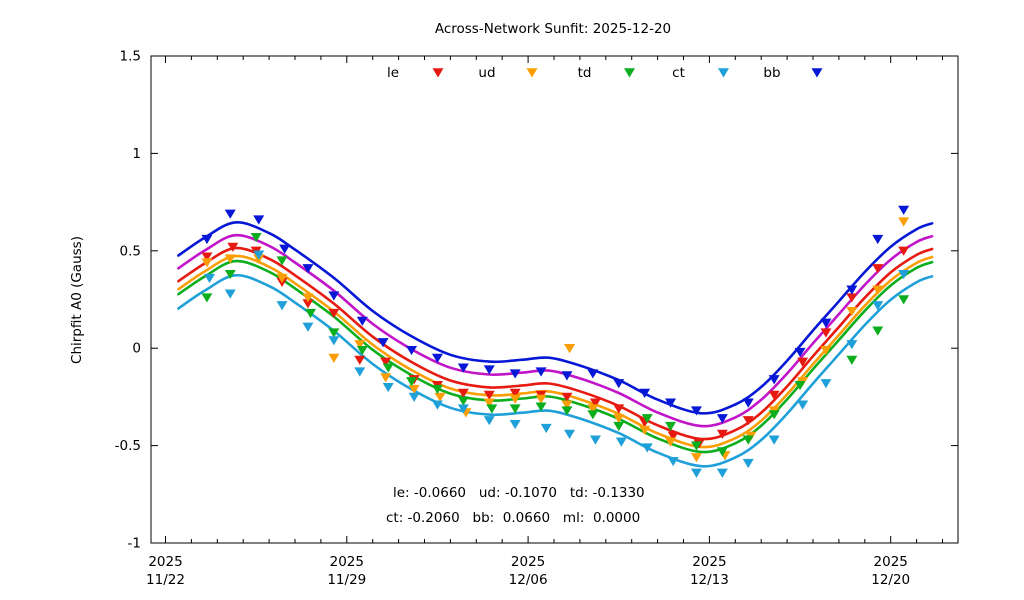  I want to click on fit-offsets-line-1: le: -0.0660 ud: -0.1070 td: -0.1330, so click(519, 493).